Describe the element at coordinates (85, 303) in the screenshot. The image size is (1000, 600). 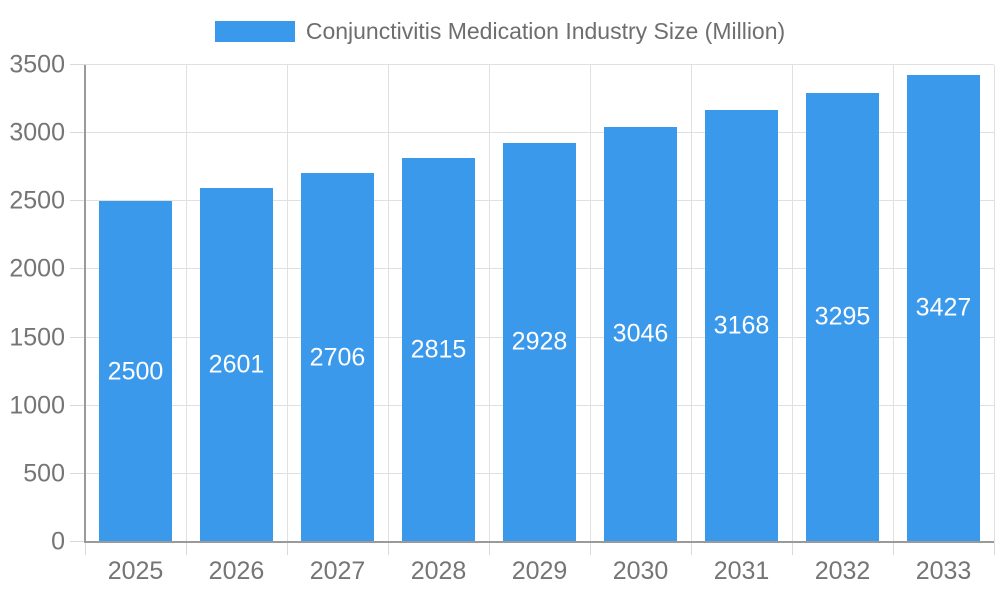
I see `y-axis-line` at that location.